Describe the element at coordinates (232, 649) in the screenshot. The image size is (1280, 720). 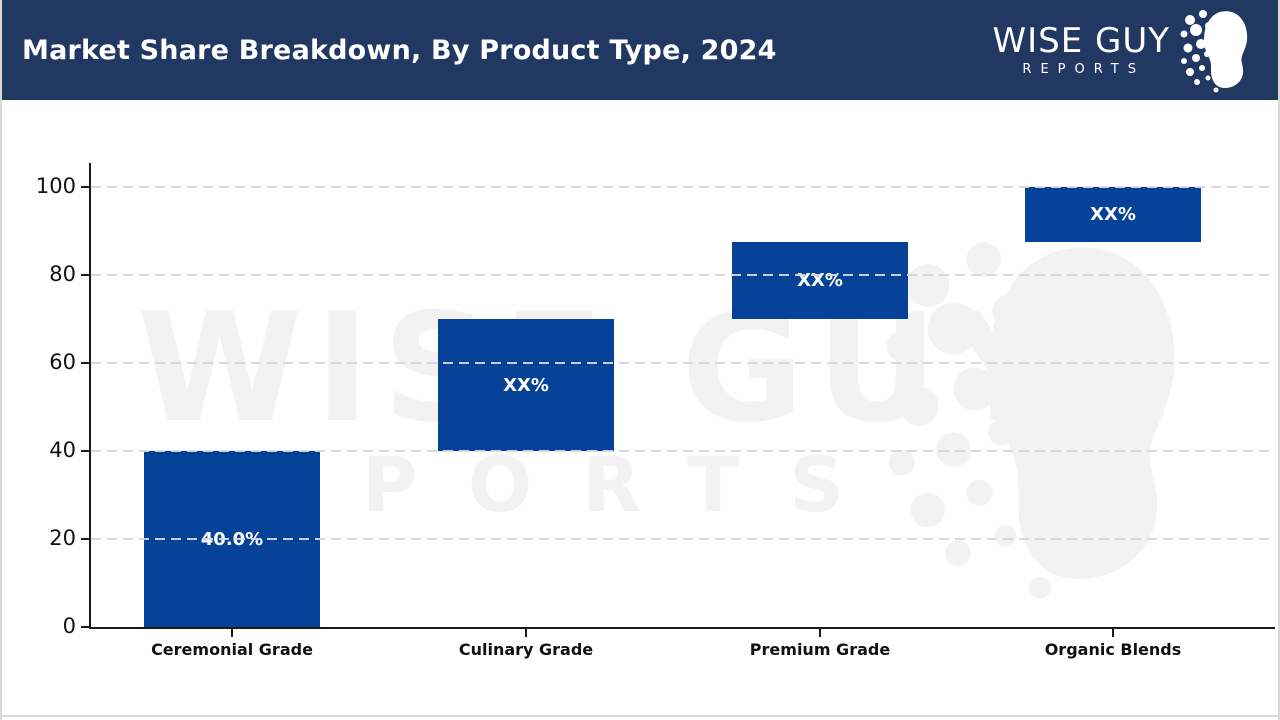
I see `x-category-label: Ceremonial Grade` at that location.